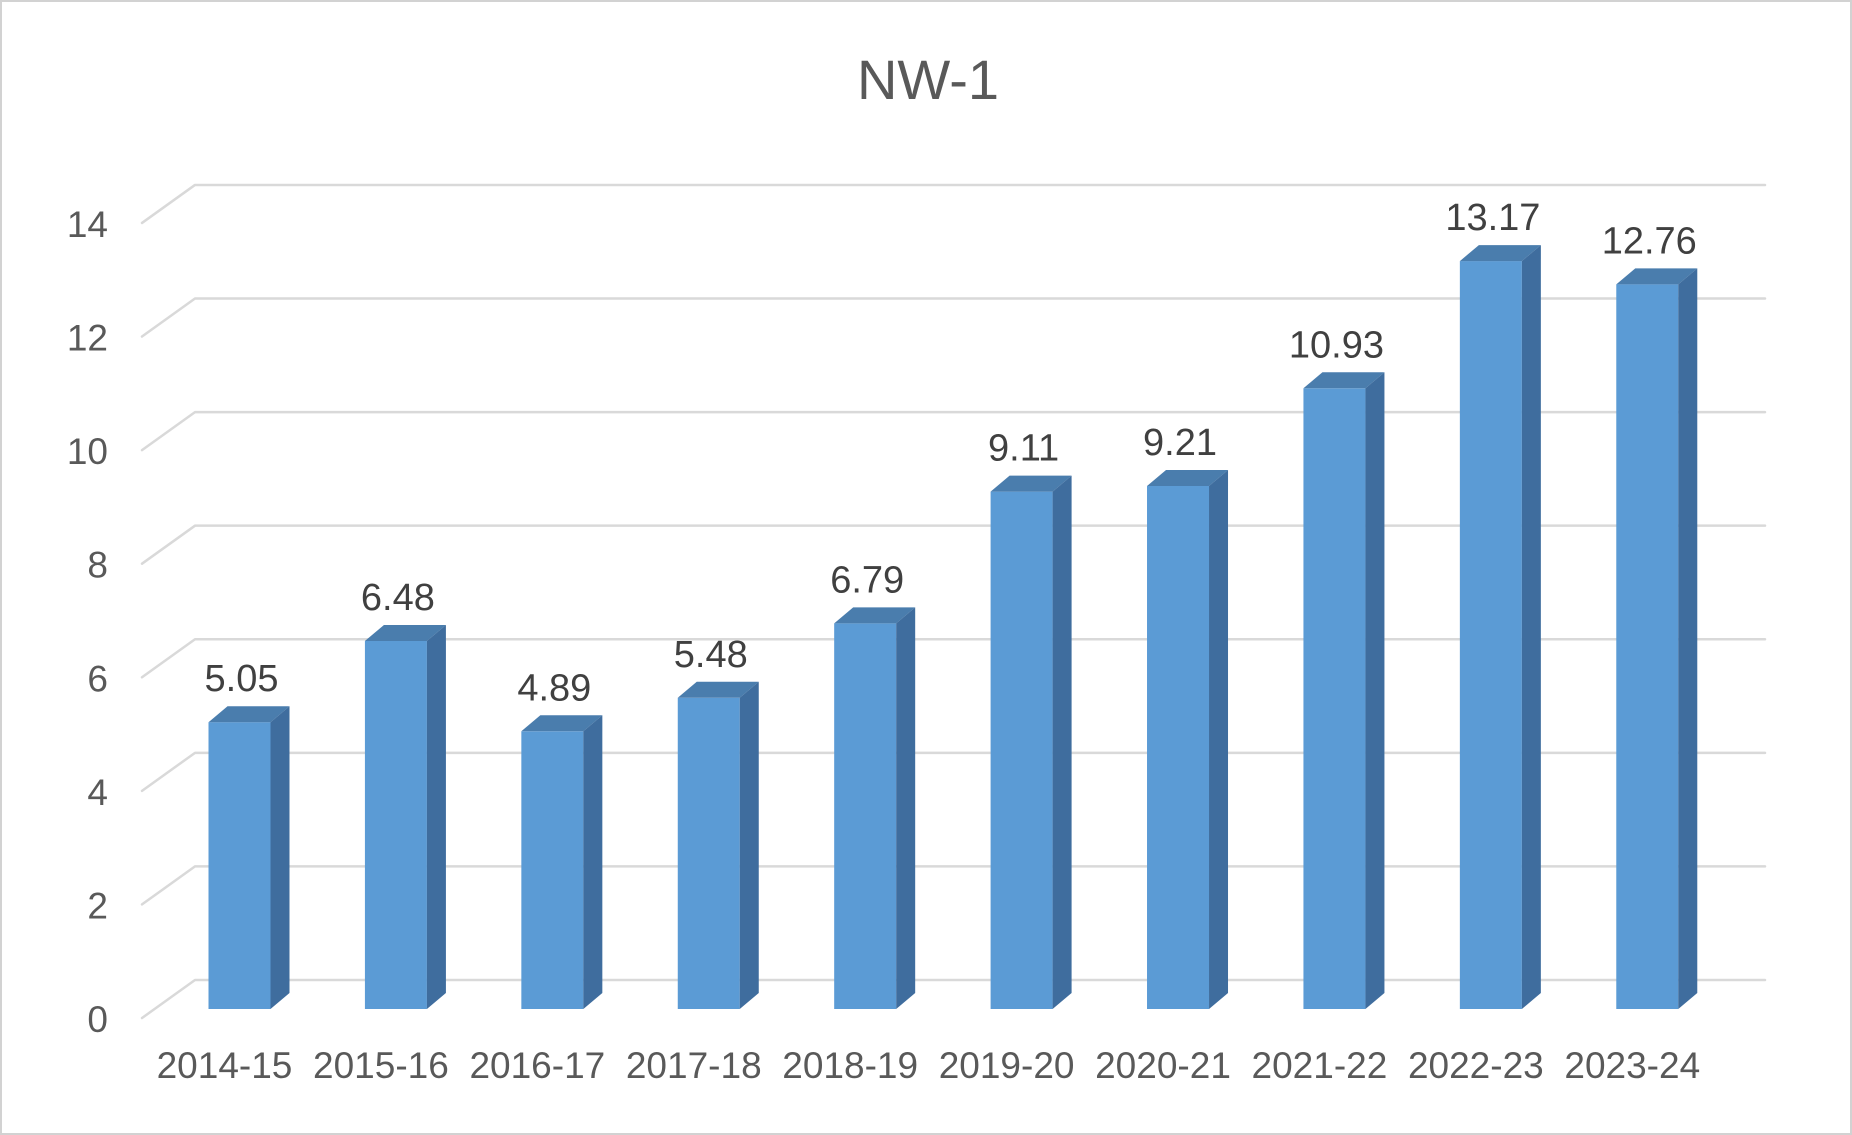  What do you see at coordinates (554, 688) in the screenshot?
I see `data-label-2016-17: 4.89` at bounding box center [554, 688].